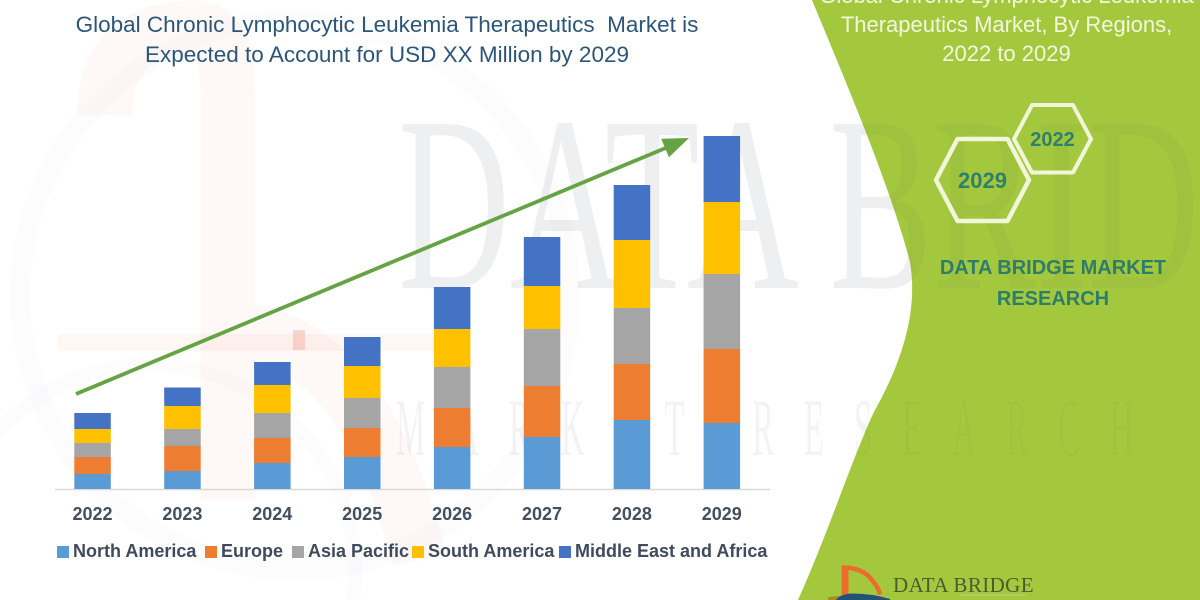 This screenshot has height=600, width=1200. Describe the element at coordinates (1052, 140) in the screenshot. I see `svg-text: 2022` at that location.